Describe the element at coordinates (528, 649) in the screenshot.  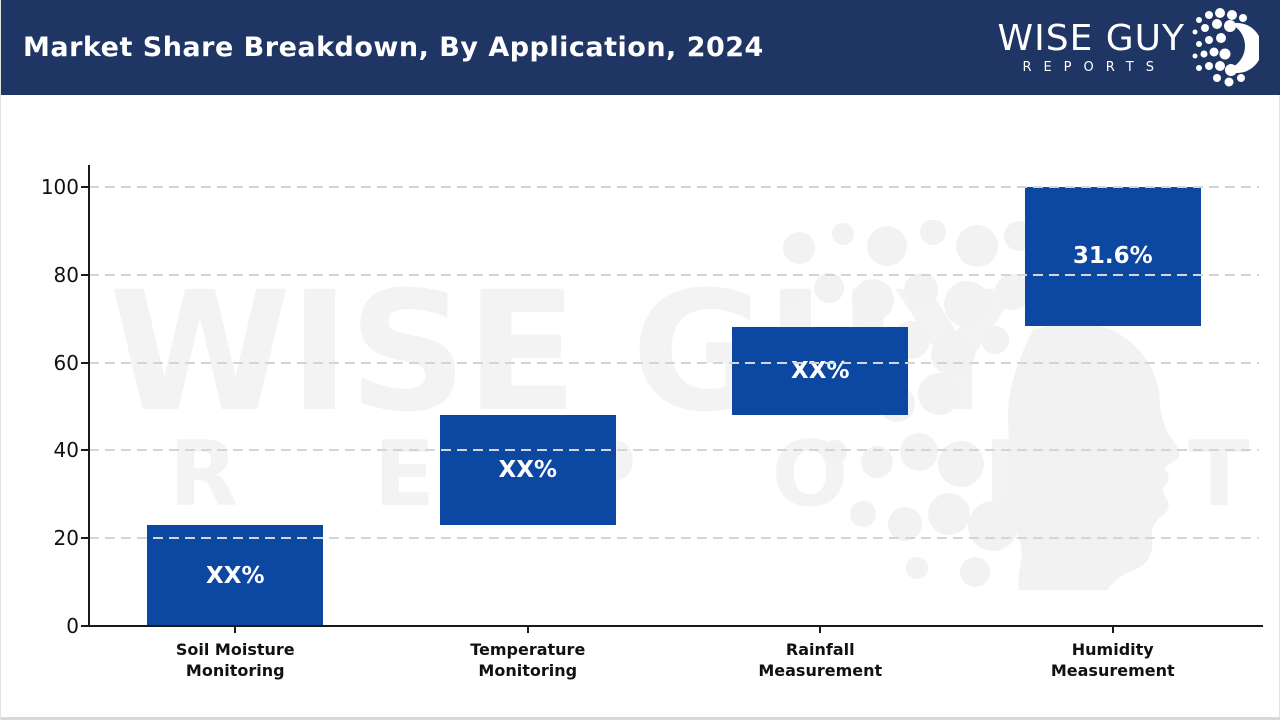
I see `category-label-line: Temperature` at that location.